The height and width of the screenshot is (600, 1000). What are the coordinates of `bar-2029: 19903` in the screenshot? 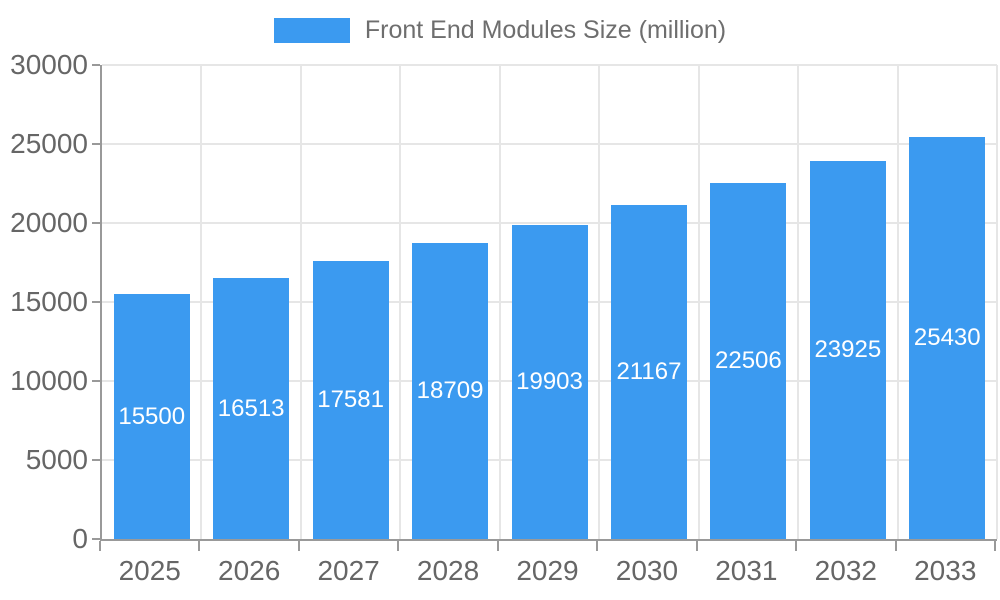 It's located at (549, 381).